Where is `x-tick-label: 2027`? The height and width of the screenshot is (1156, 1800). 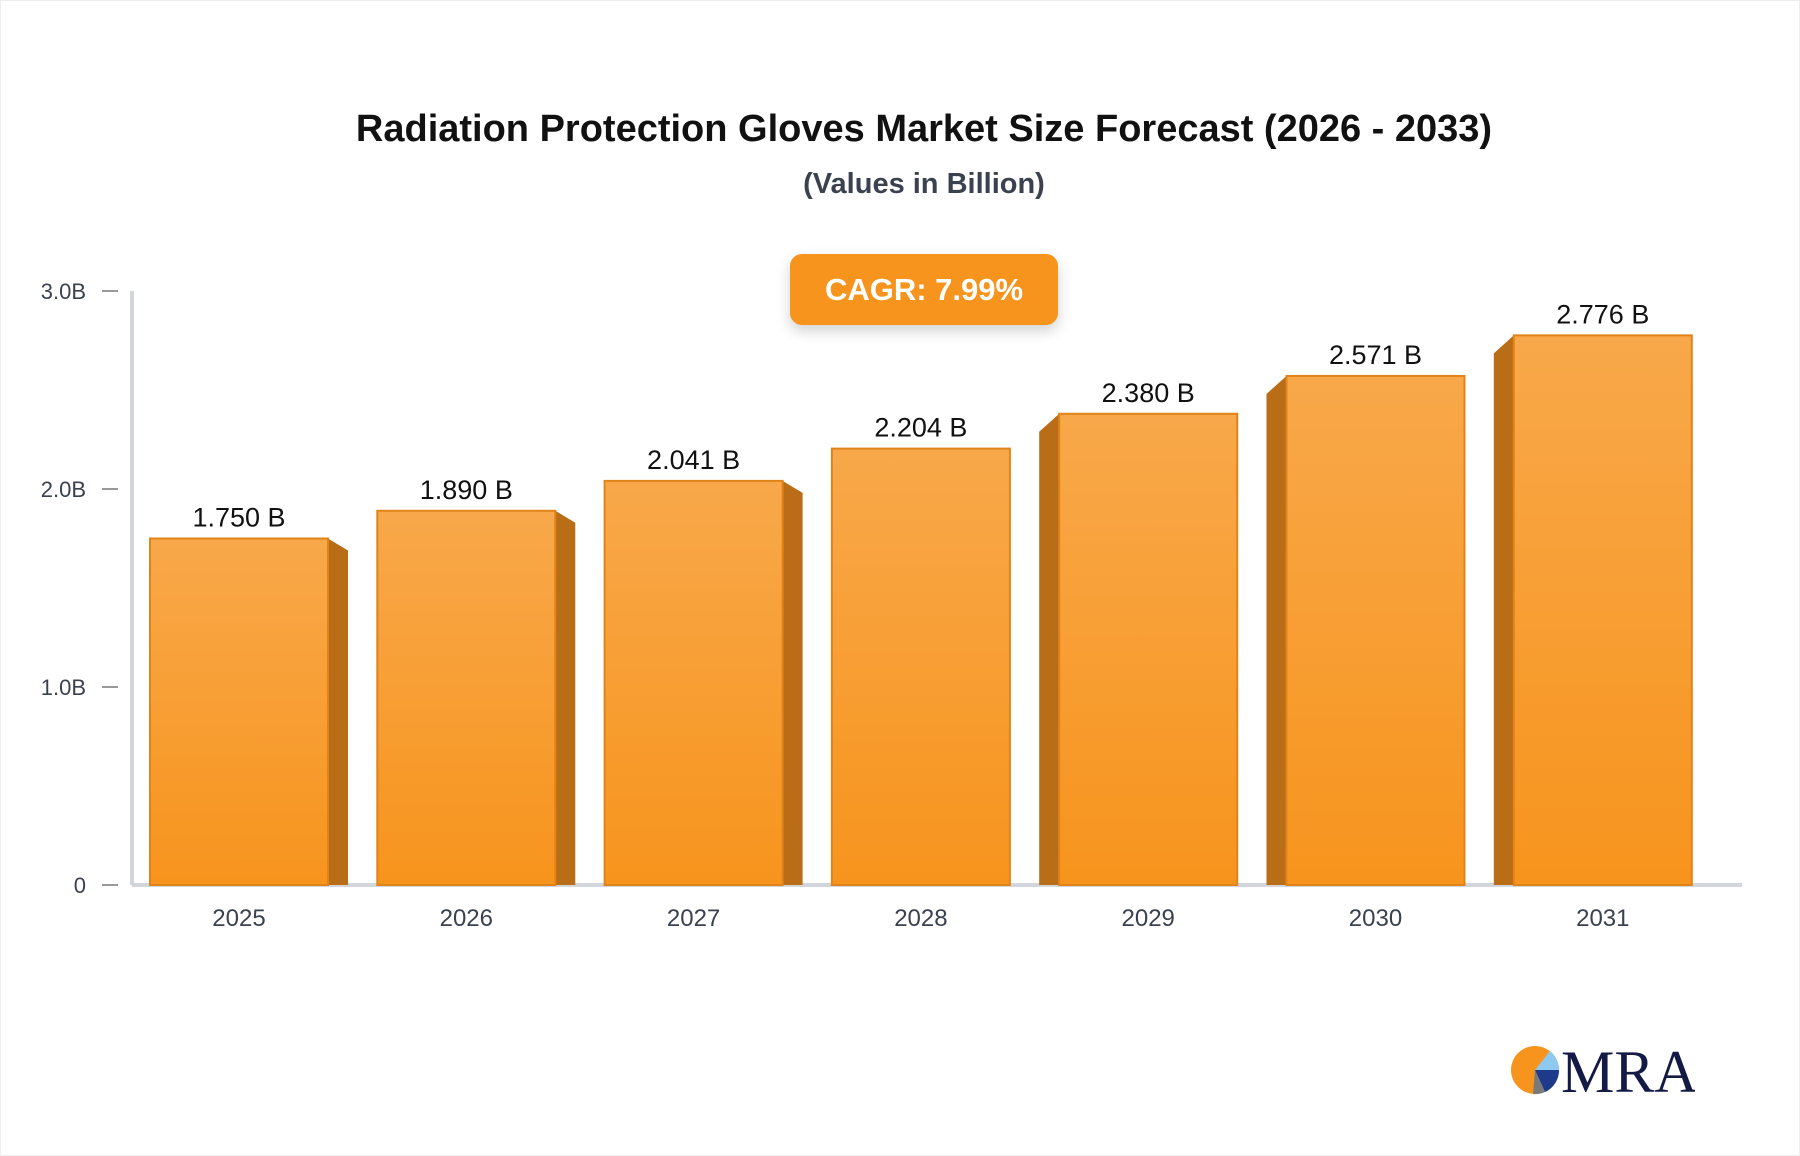 x-tick-label: 2027 is located at coordinates (693, 918).